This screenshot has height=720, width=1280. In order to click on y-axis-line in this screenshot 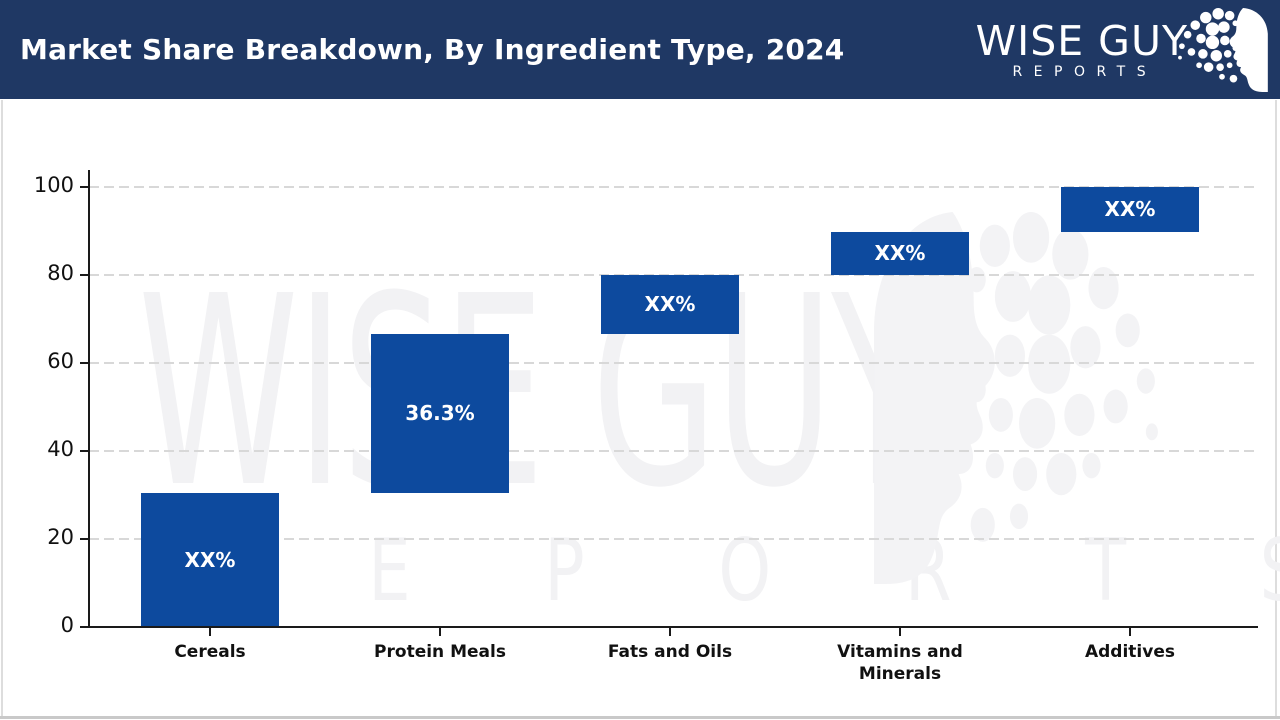, I will do `click(89, 399)`.